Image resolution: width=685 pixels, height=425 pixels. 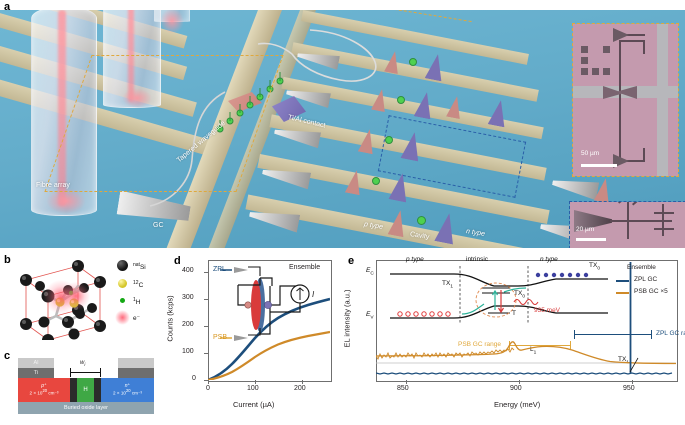 I want to click on inset-micrograph-bottom: 20 µm, so click(x=627, y=224).